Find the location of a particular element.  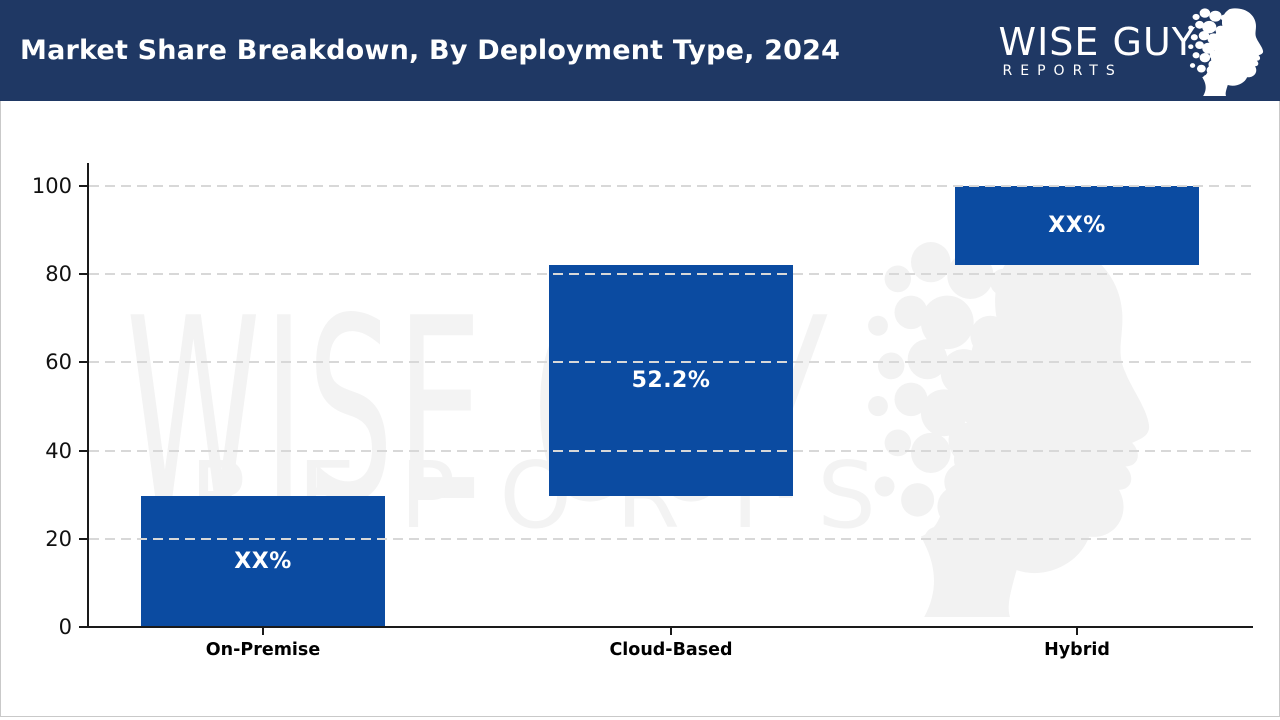

y-tick-label: 20 is located at coordinates (58, 538).